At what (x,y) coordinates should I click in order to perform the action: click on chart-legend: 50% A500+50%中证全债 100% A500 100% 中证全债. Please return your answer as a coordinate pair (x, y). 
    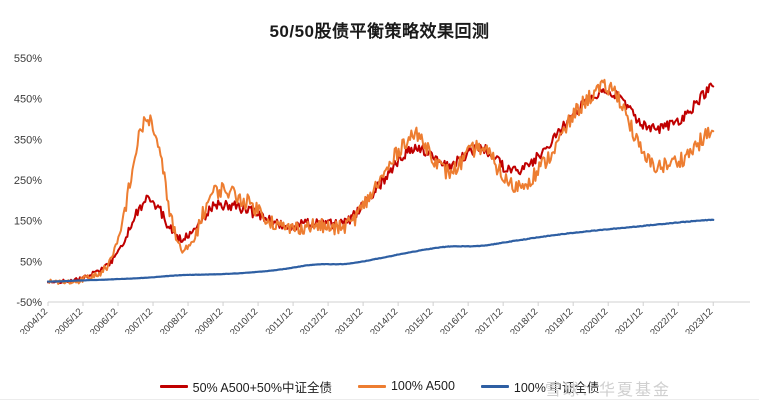
    Looking at the image, I should click on (379, 386).